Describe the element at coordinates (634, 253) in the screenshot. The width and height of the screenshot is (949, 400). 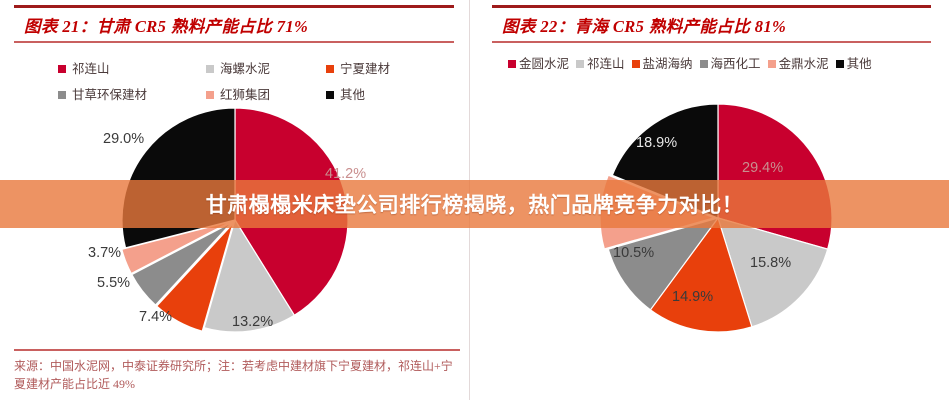
I see `slice-label-haixi: 10.5%` at that location.